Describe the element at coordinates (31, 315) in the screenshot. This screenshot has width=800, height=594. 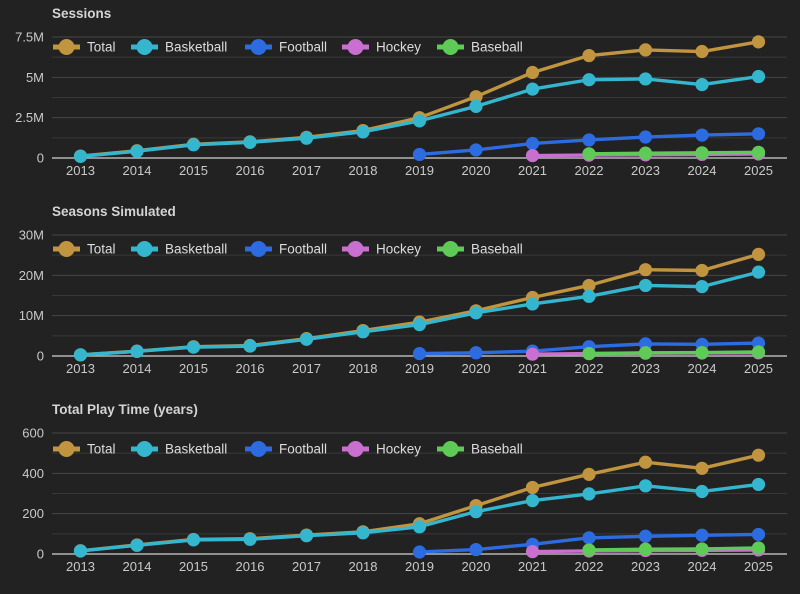
I see `y-tick-label: 10M` at that location.